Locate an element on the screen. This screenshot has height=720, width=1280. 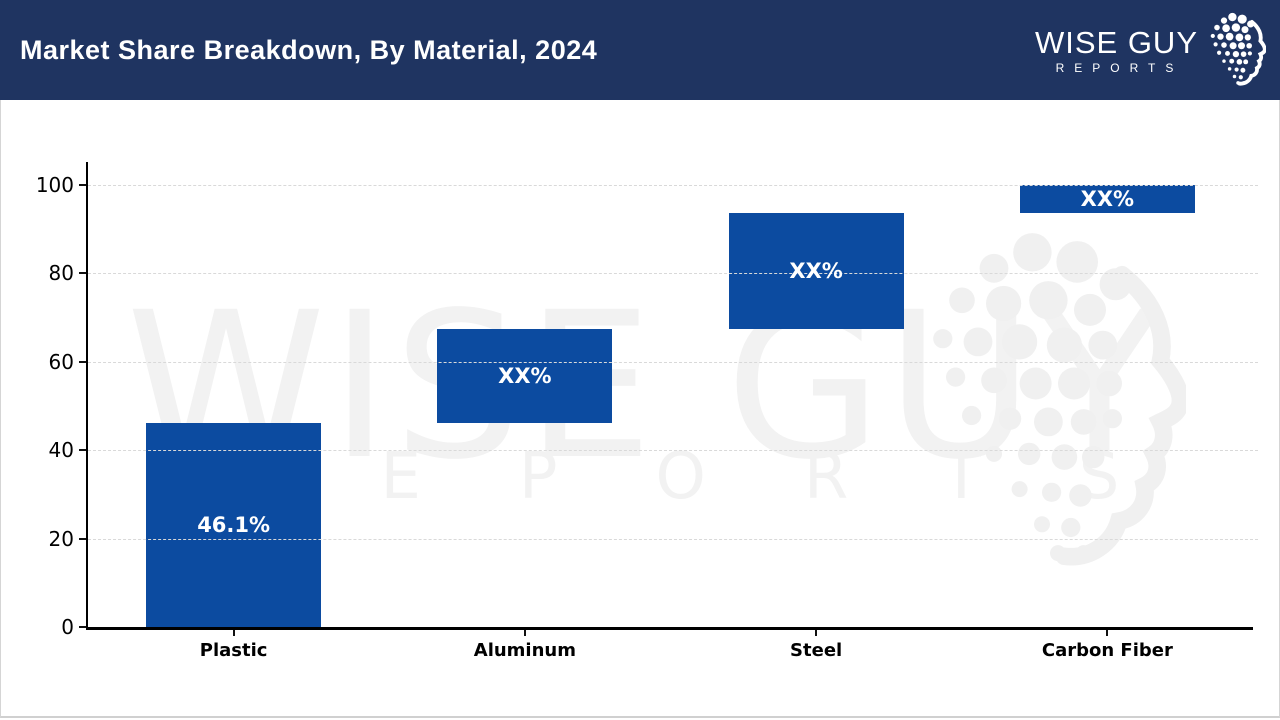
bar-carbon-fiber is located at coordinates (1107, 199).